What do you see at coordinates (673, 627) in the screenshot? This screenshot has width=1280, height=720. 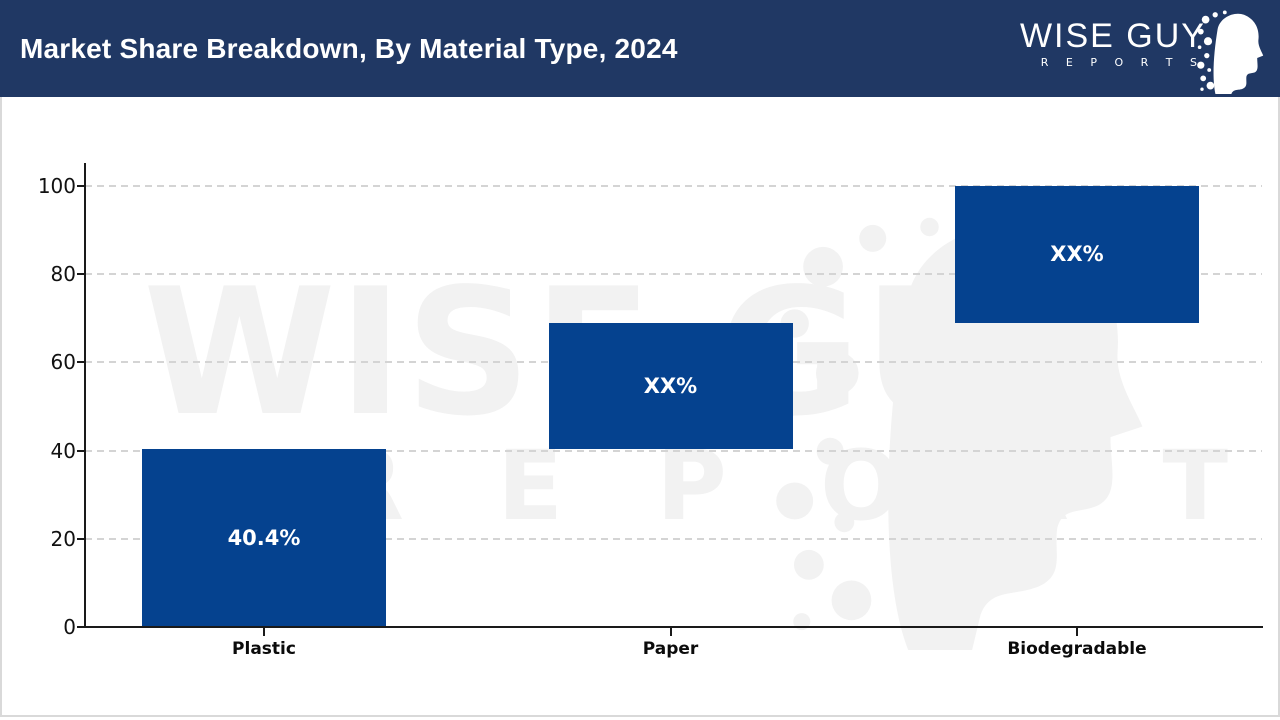 I see `x-axis-line` at bounding box center [673, 627].